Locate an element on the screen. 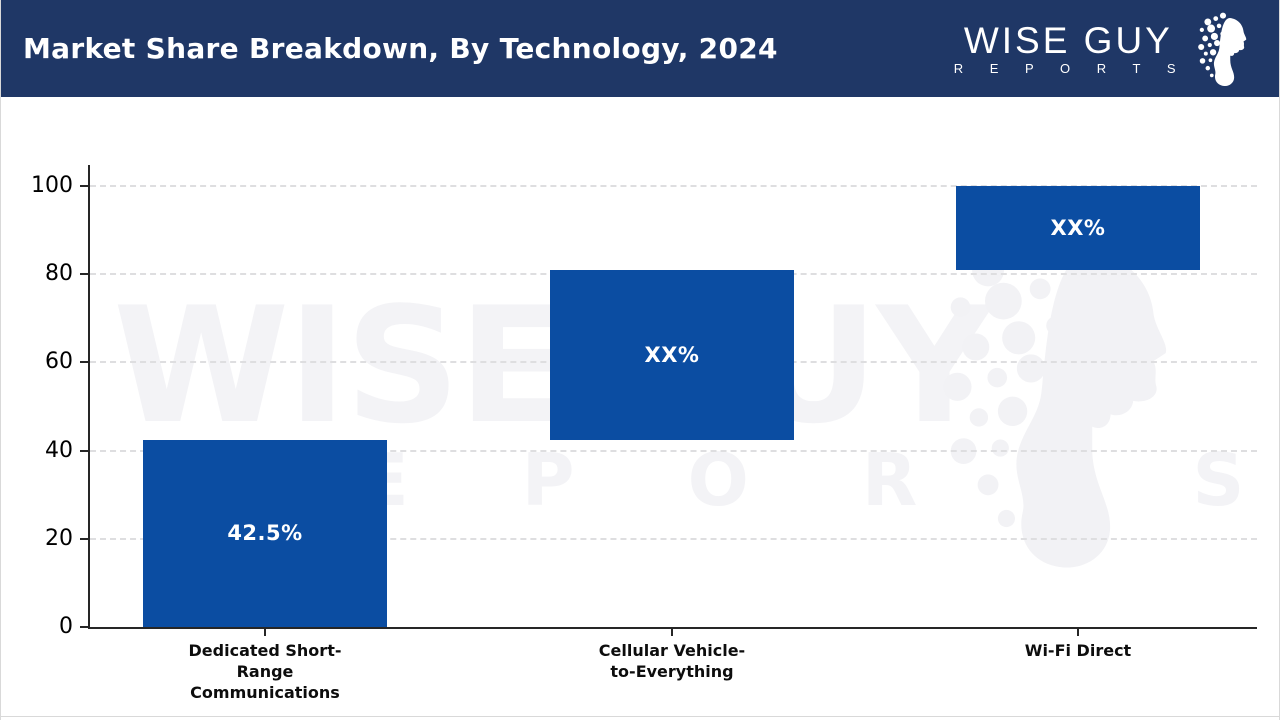 This screenshot has height=720, width=1280. x-axis is located at coordinates (672, 628).